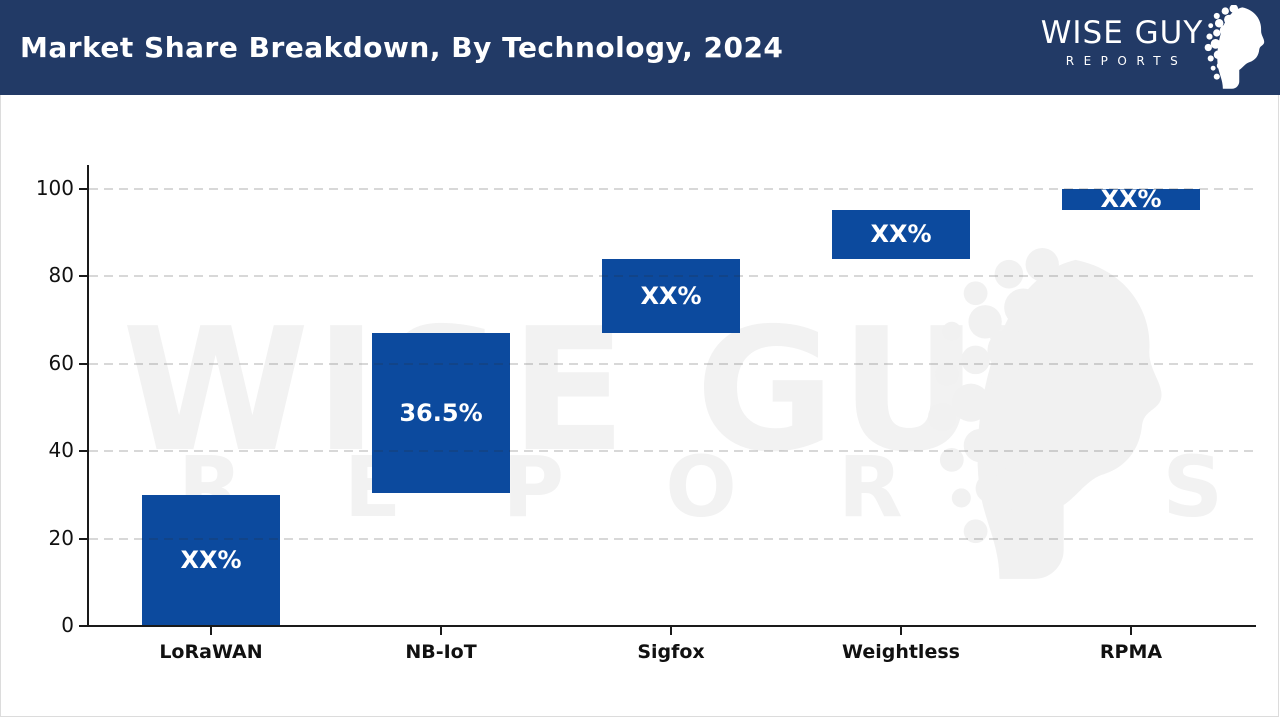 The width and height of the screenshot is (1280, 720). I want to click on x-category-label: NB-IoT, so click(441, 652).